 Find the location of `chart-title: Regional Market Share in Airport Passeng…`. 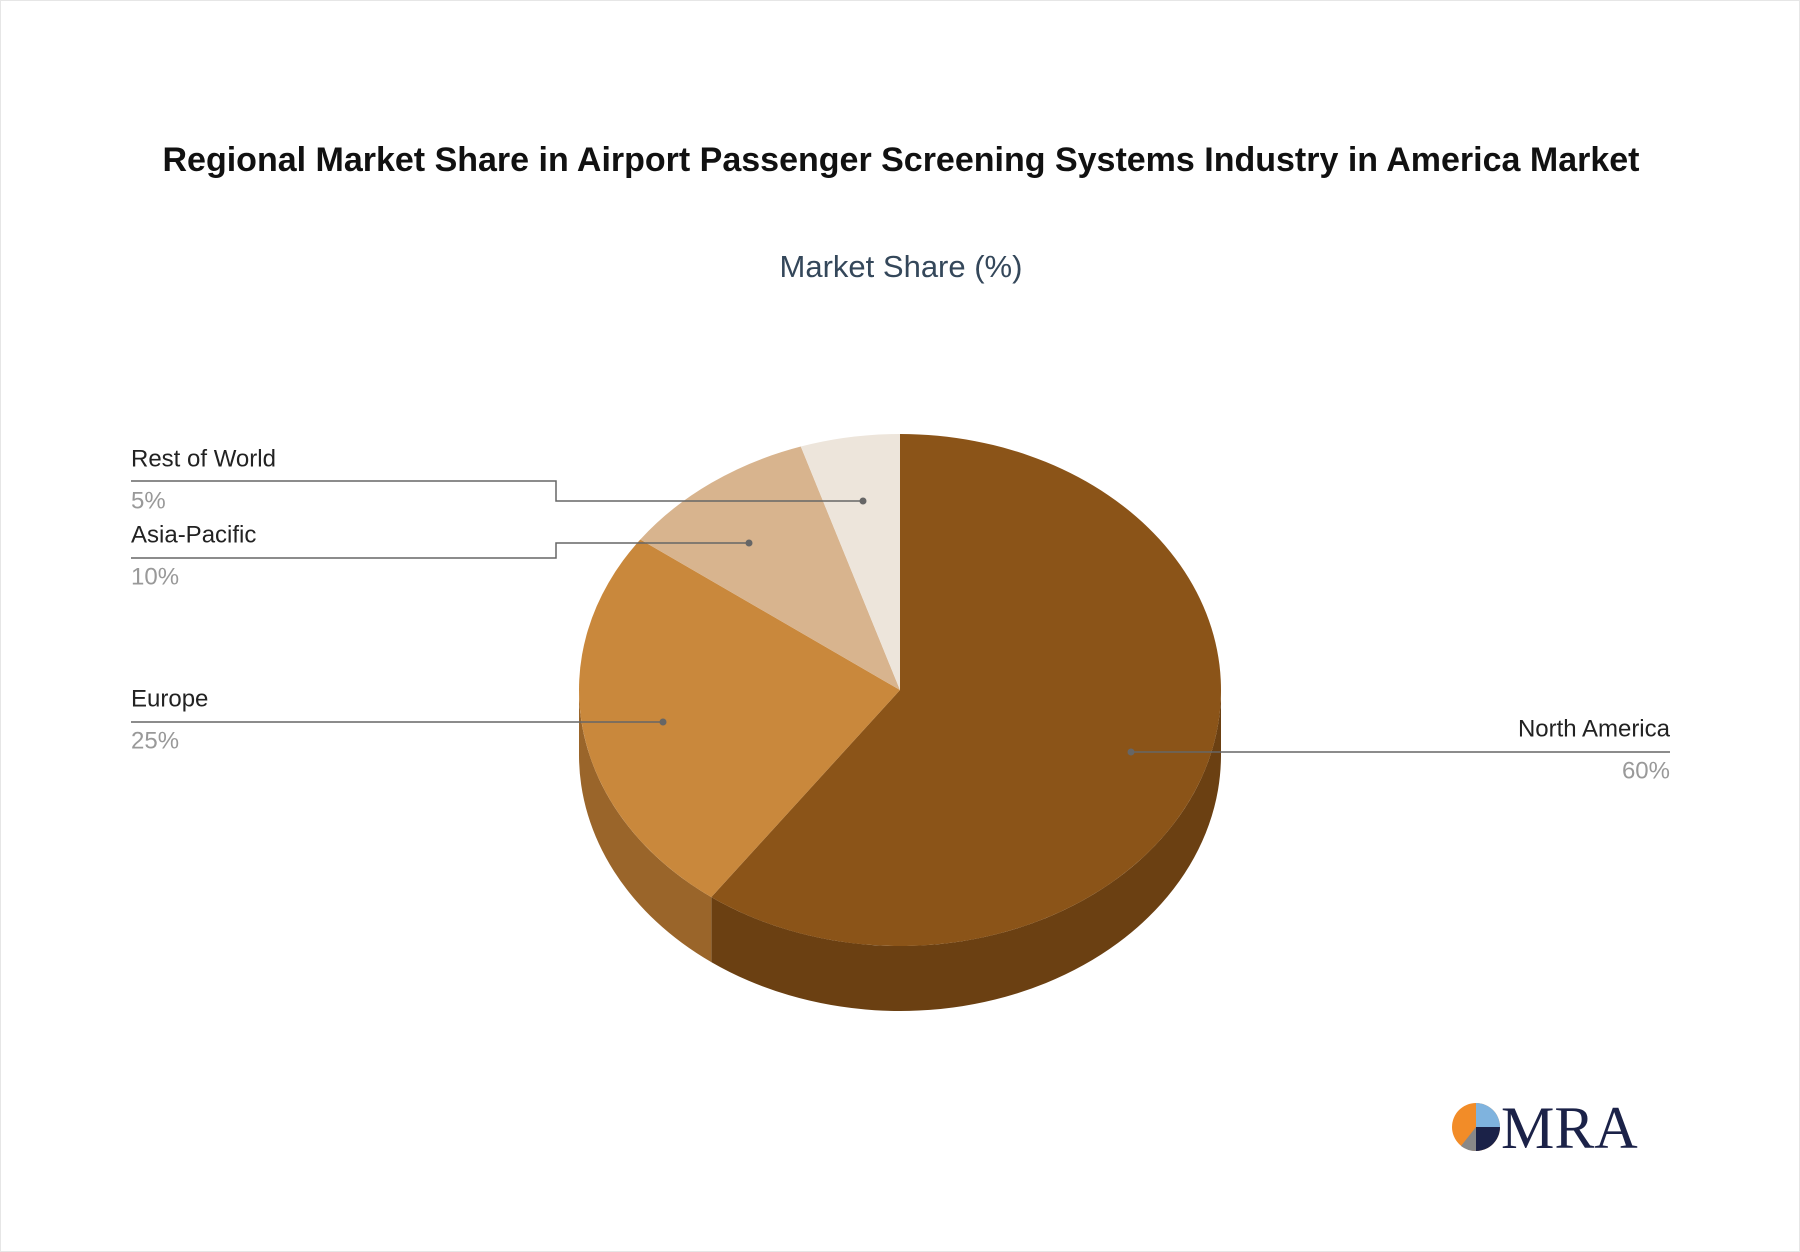

chart-title: Regional Market Share in Airport Passeng… is located at coordinates (901, 160).